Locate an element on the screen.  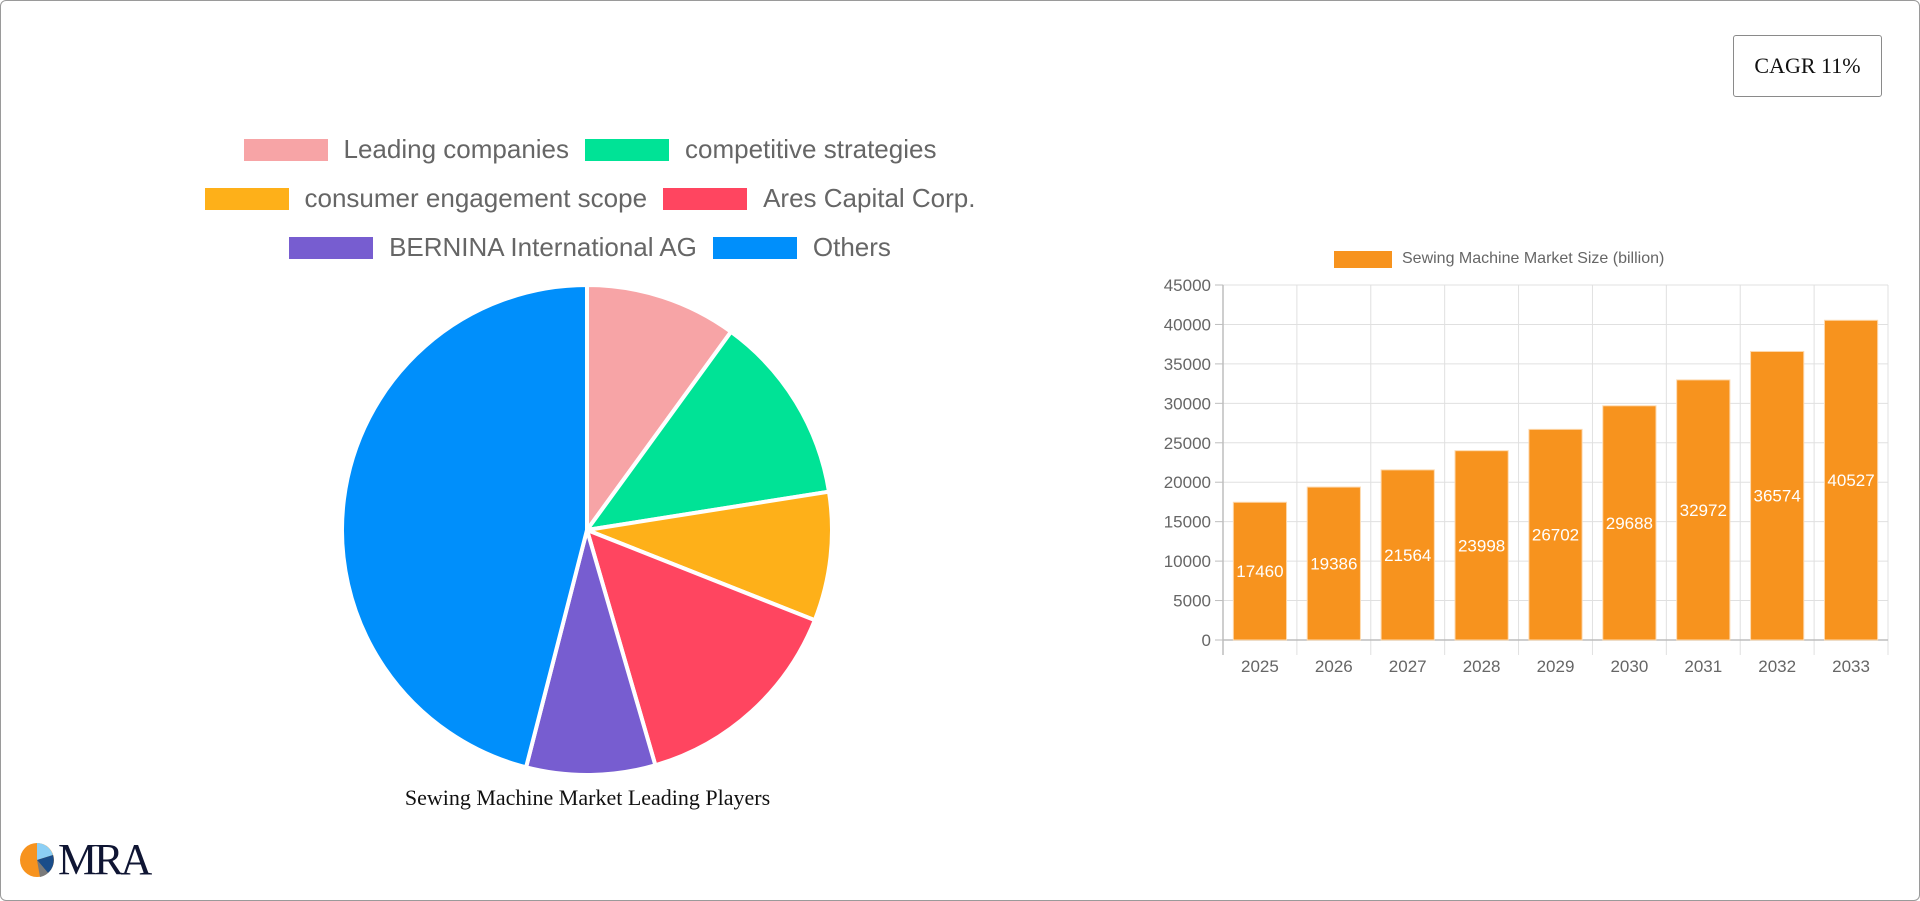
logo-text: MRA is located at coordinates (105, 859).